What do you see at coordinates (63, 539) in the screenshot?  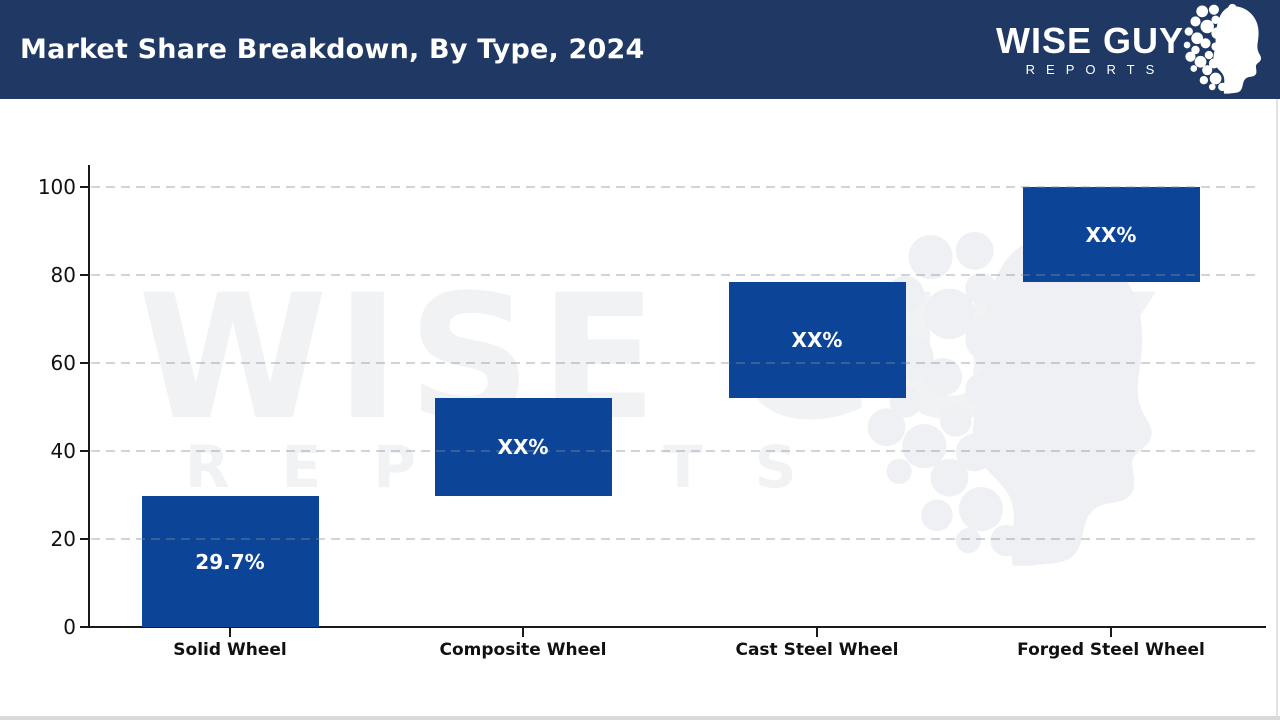 I see `y-tick-label-20: 20` at bounding box center [63, 539].